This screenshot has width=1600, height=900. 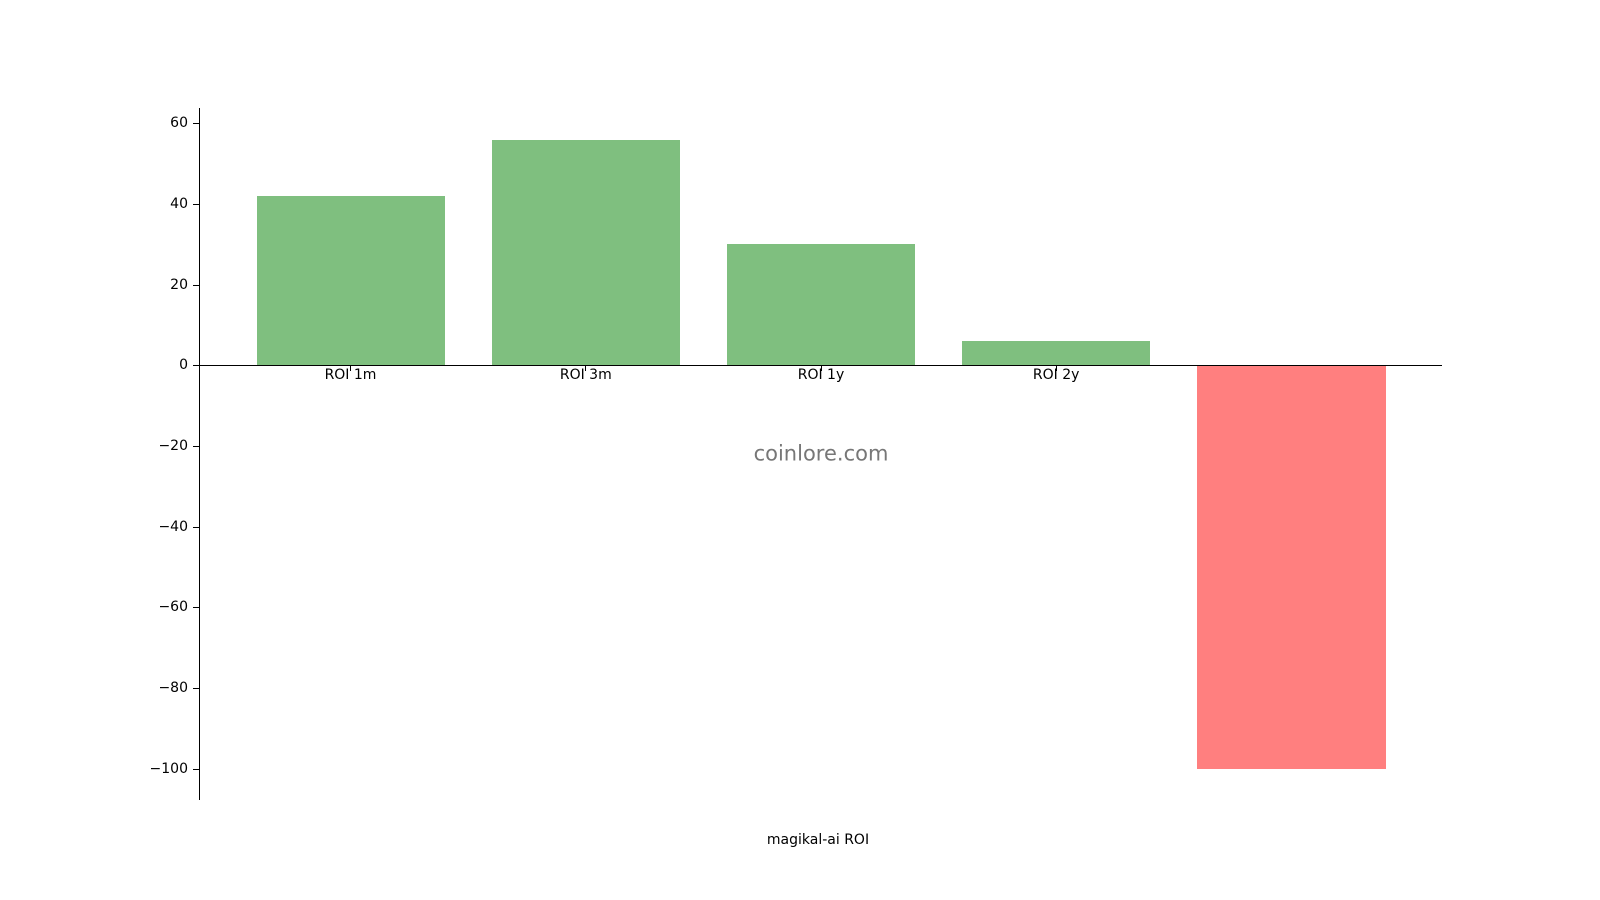 I want to click on y-tick-label: −60, so click(x=173, y=607).